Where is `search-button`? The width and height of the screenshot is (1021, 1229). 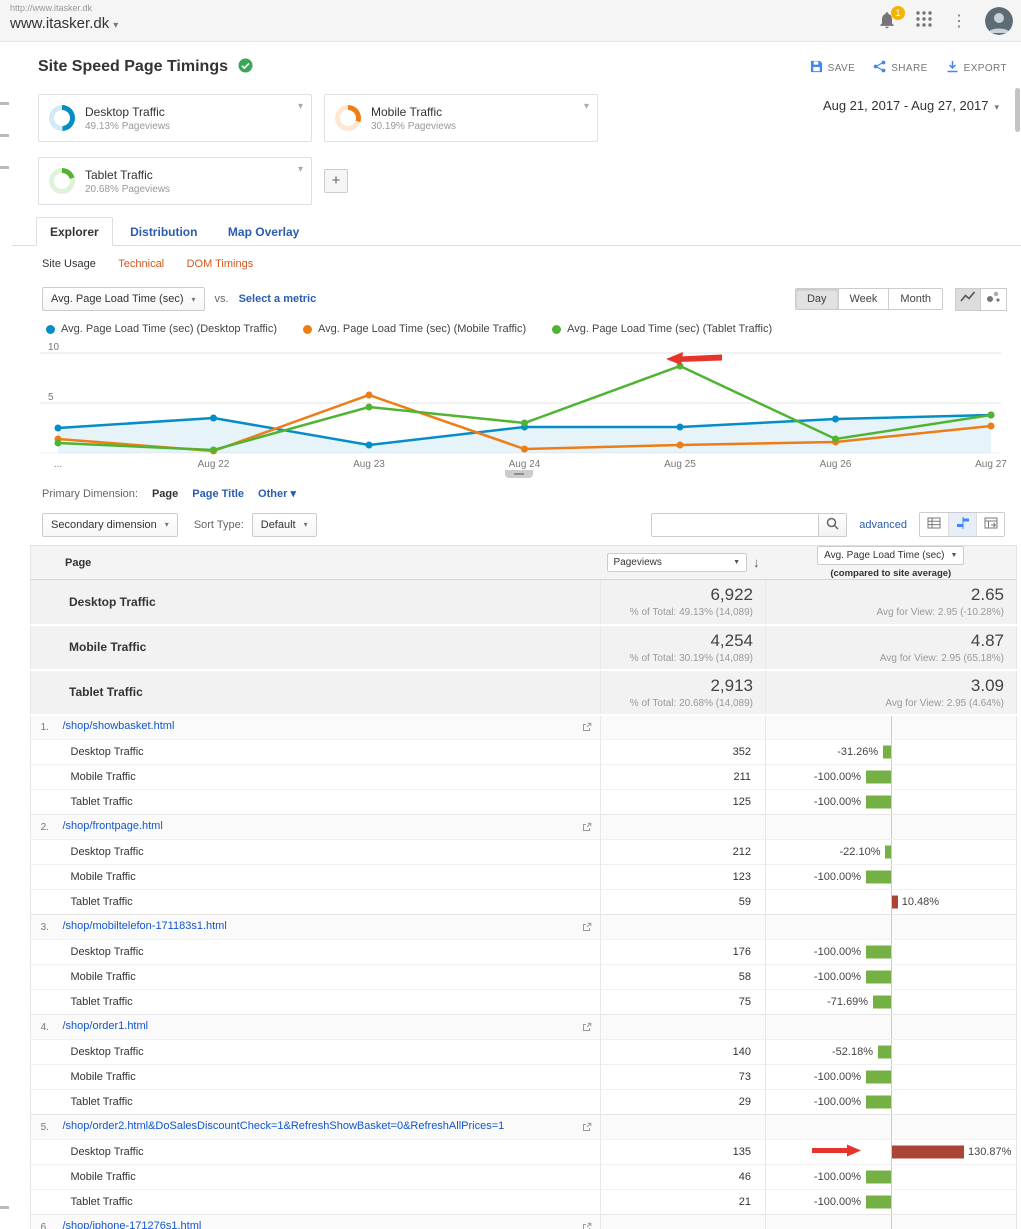
search-button is located at coordinates (833, 524).